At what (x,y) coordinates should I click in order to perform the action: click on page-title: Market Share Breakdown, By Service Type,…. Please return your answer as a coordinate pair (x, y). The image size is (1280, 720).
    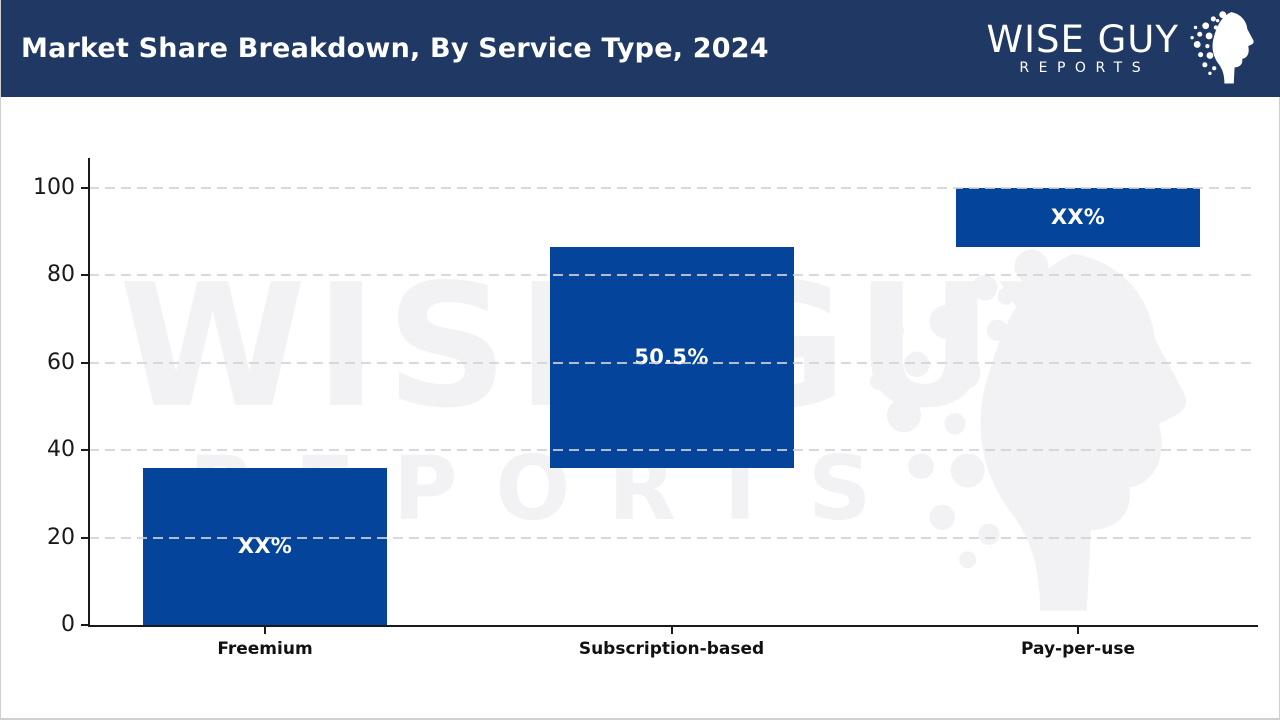
    Looking at the image, I should click on (395, 48).